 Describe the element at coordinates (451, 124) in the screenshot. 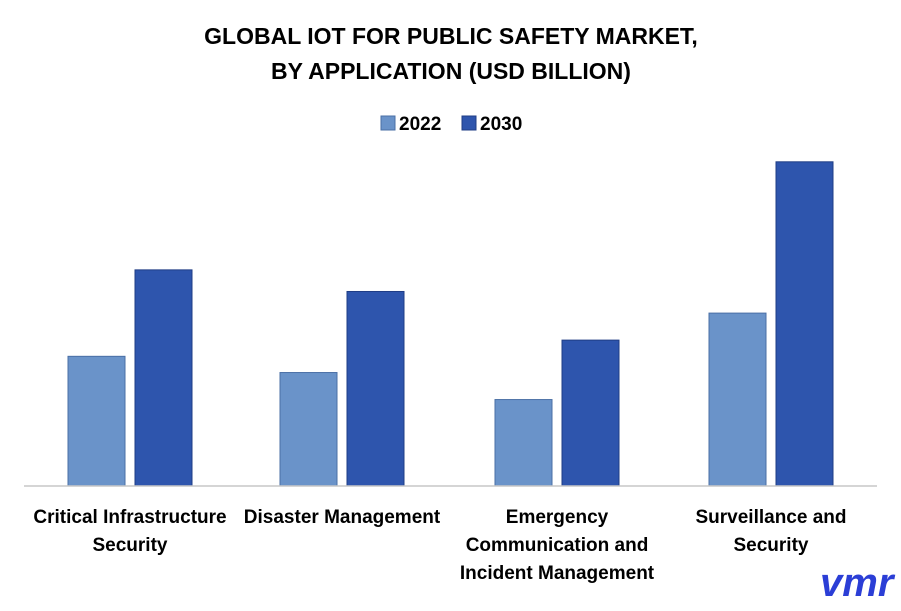

I see `legend: 2022 2030` at that location.